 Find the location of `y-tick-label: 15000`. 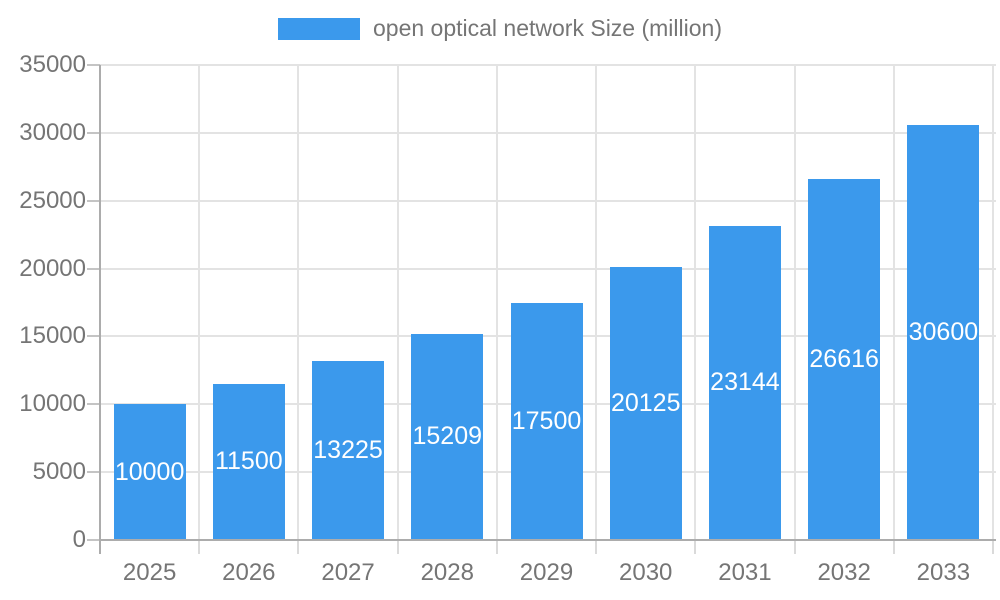

y-tick-label: 15000 is located at coordinates (52, 336).